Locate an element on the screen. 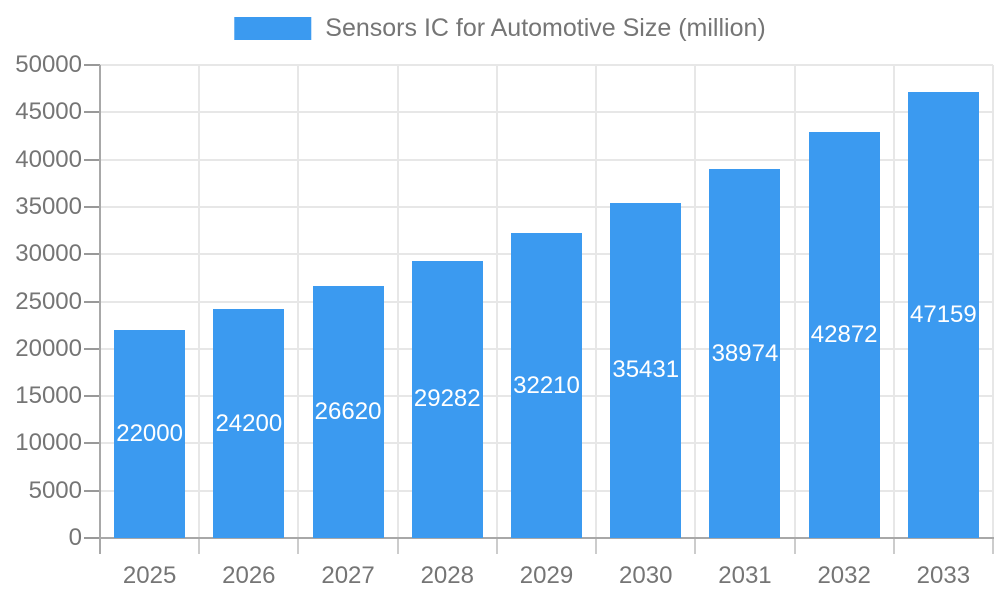  bar-value-label: 42872 is located at coordinates (844, 335).